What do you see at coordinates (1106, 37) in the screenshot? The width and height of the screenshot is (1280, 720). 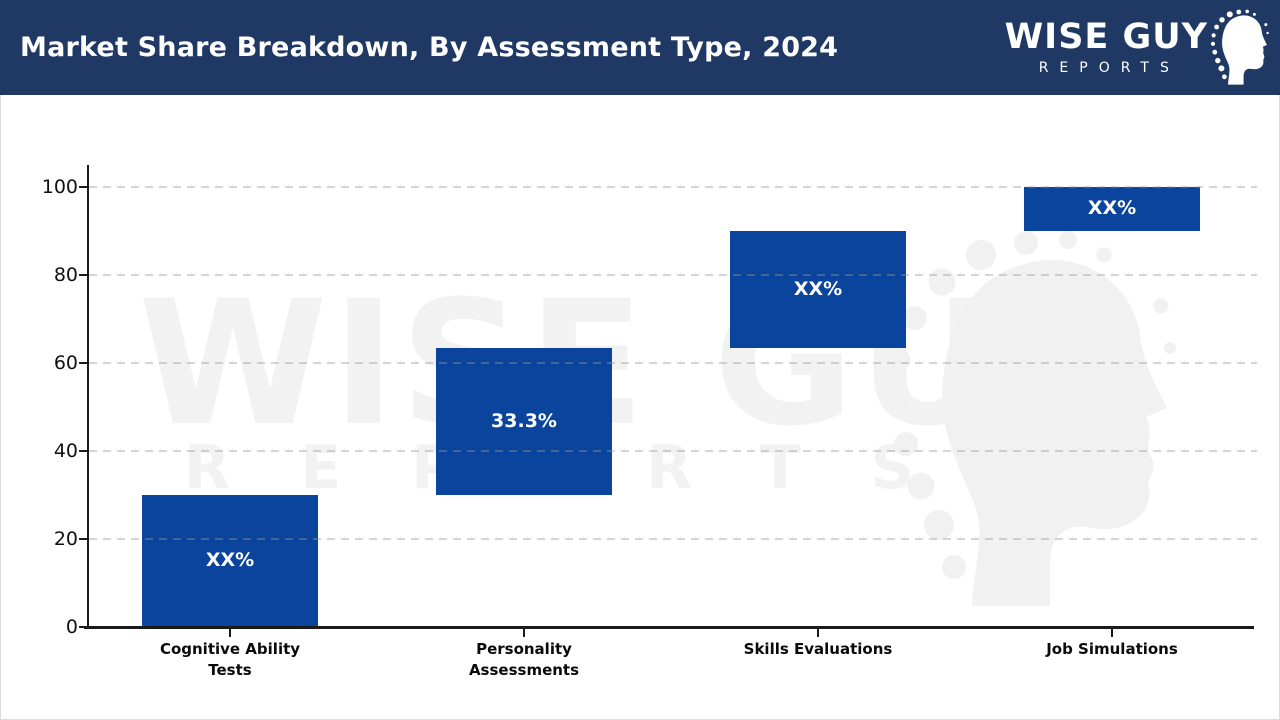 I see `logo-wordmark: WISE GUY` at bounding box center [1106, 37].